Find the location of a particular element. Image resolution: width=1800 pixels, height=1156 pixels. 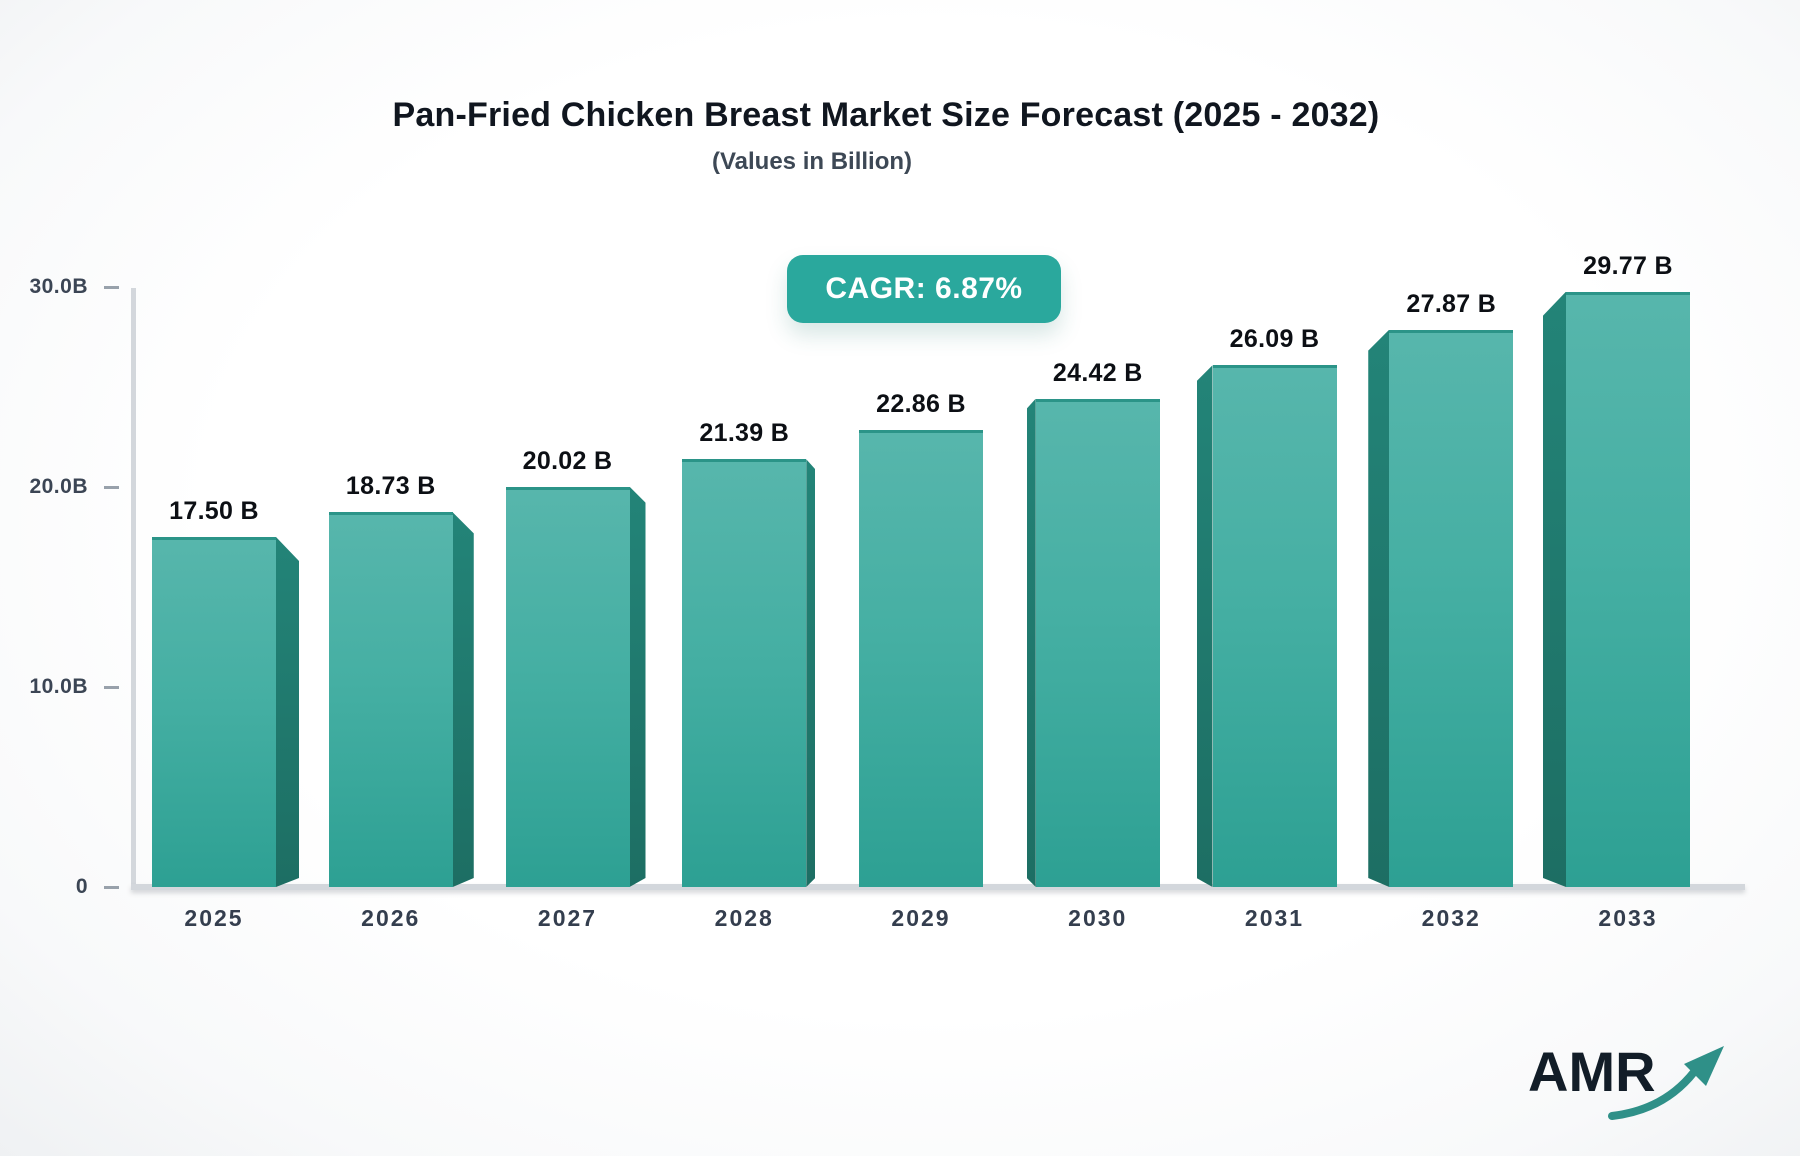

bar-value-label: 29.77 B is located at coordinates (1628, 265).